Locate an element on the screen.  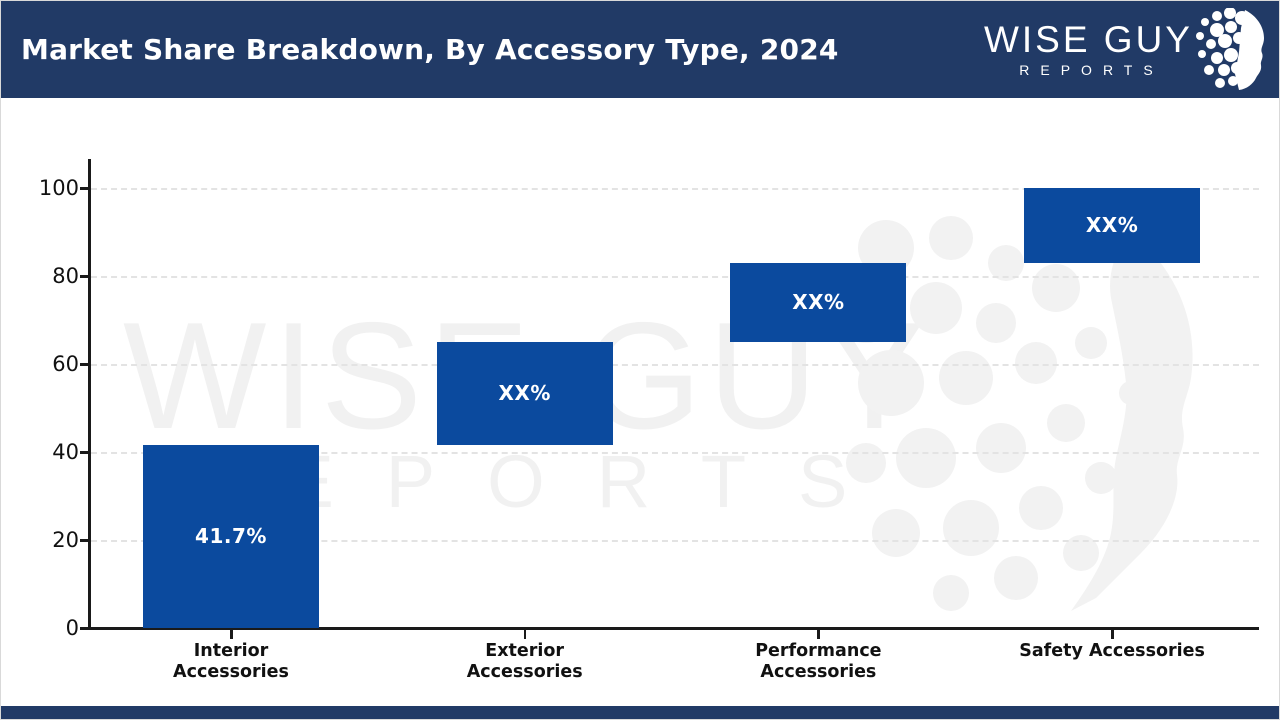
y-axis-line is located at coordinates (89, 394).